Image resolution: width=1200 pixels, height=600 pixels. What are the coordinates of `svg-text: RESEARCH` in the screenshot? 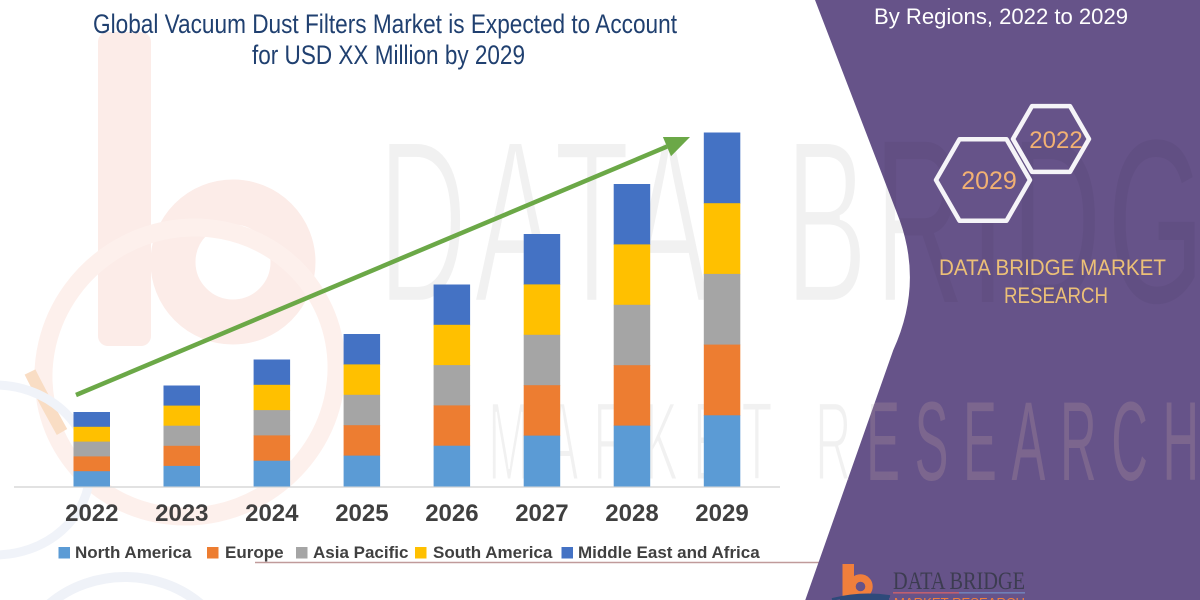 It's located at (1056, 295).